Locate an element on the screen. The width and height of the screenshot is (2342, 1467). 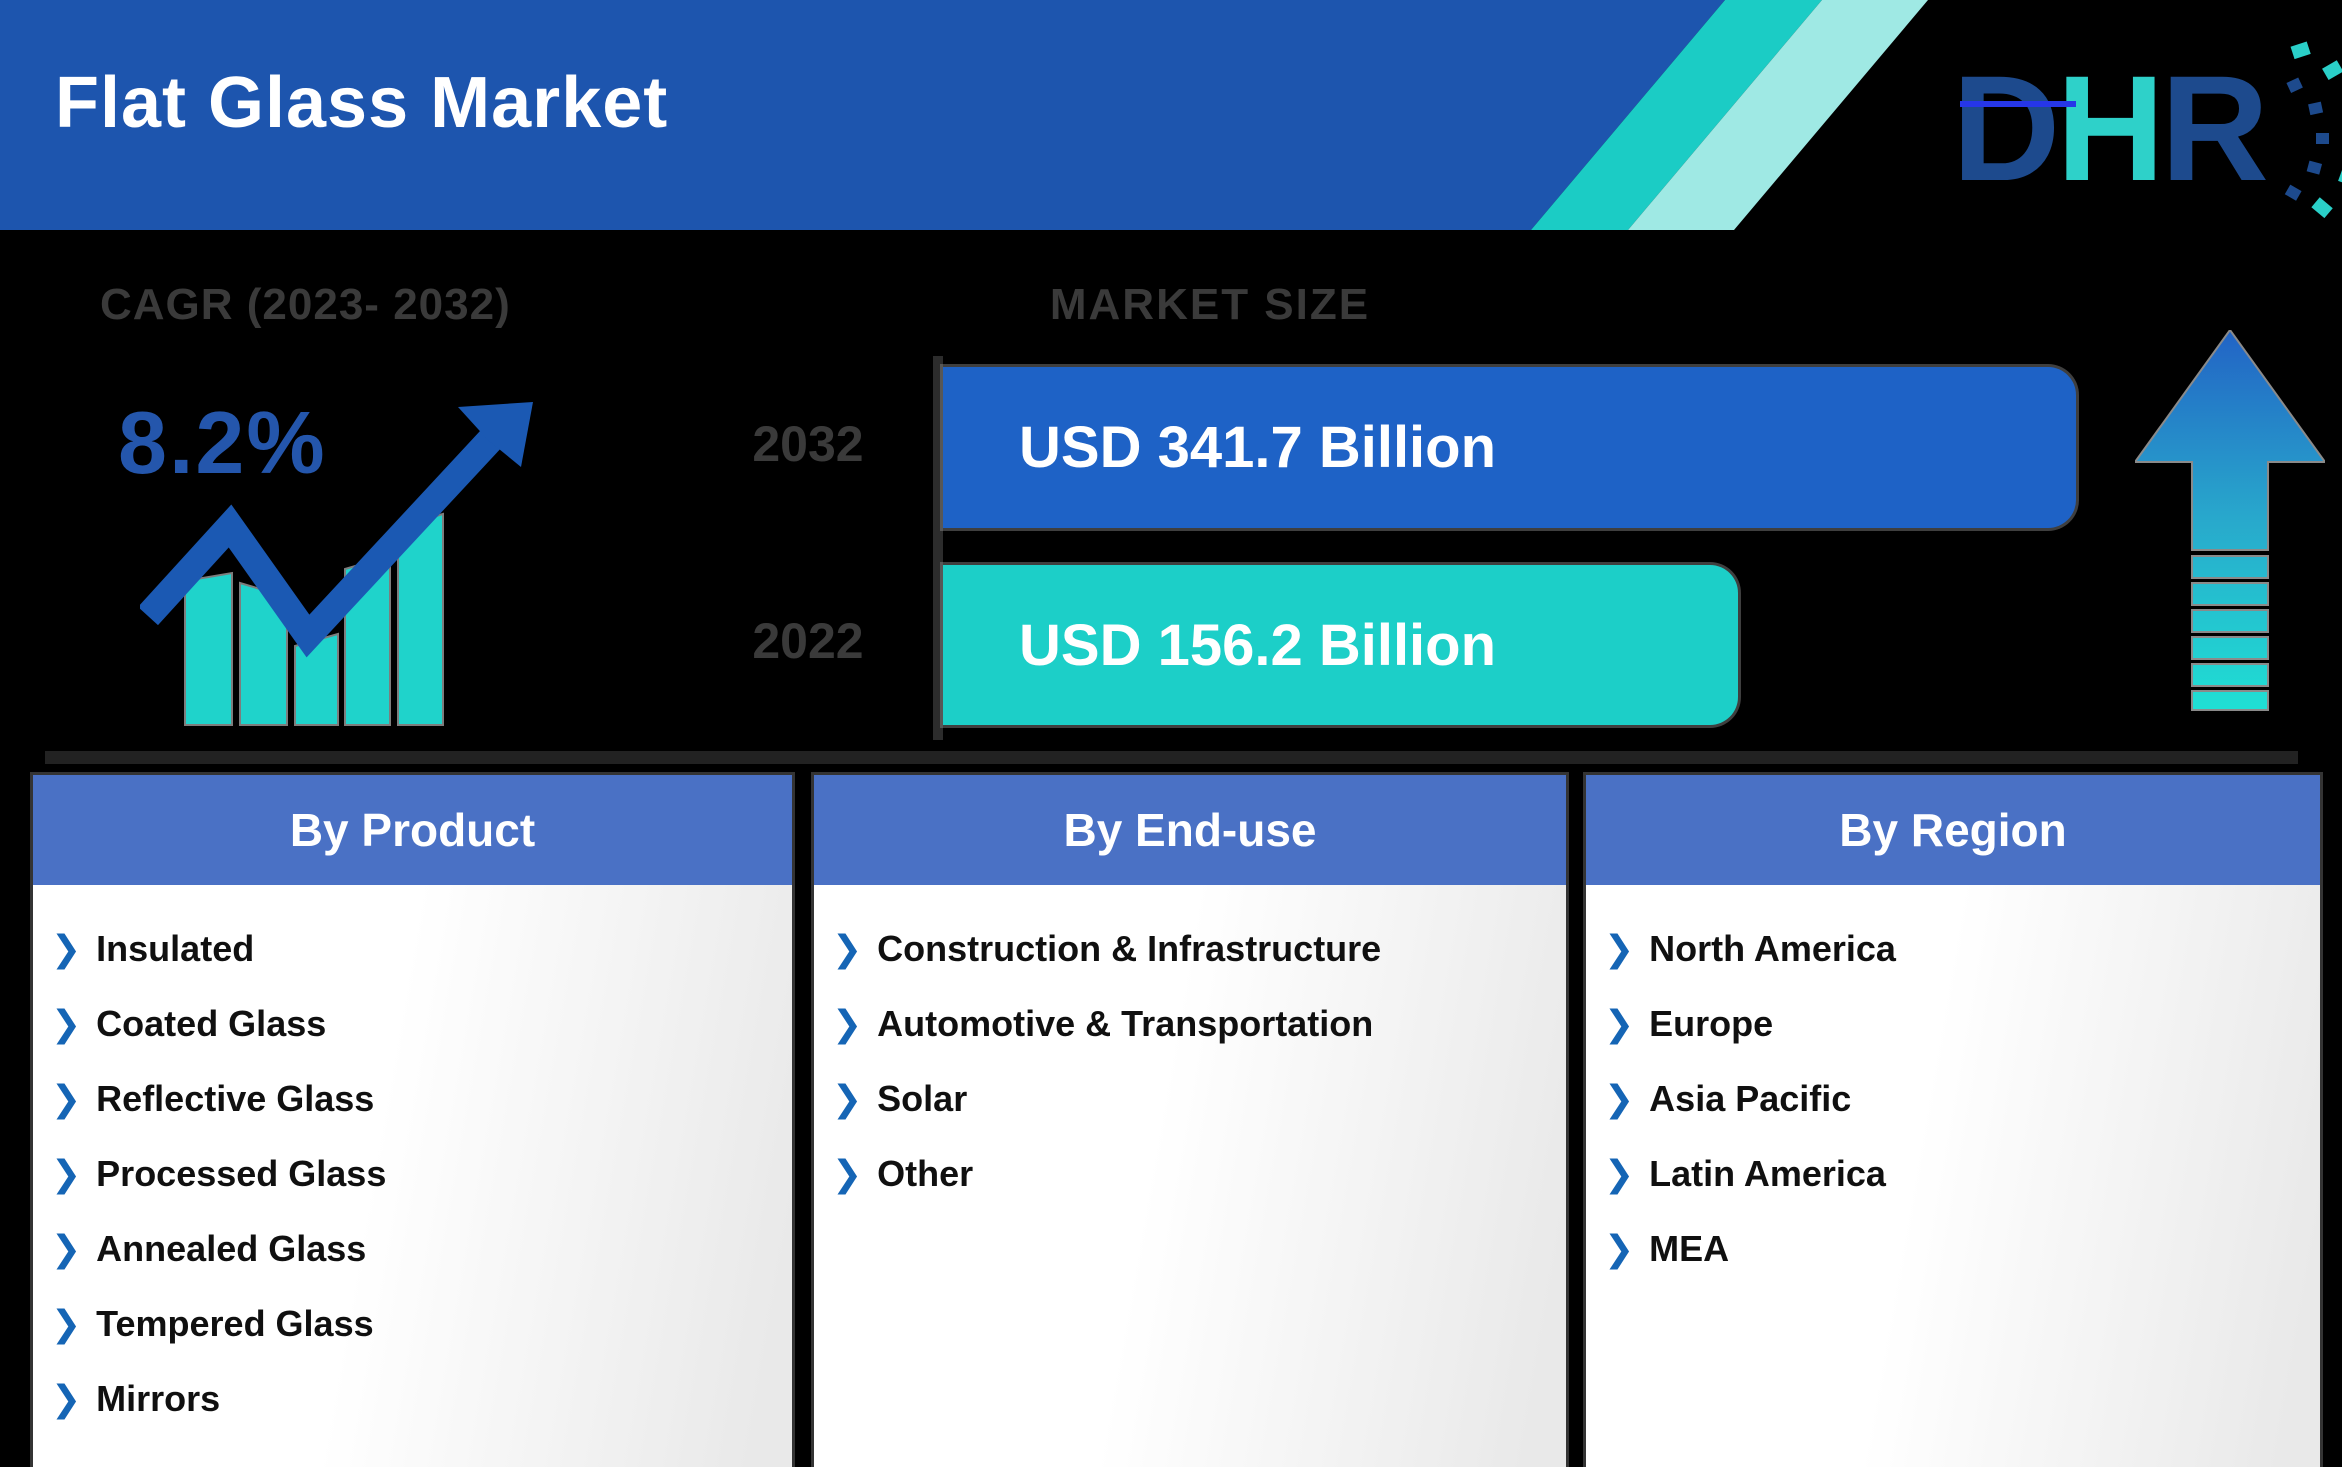
column-header-by-region: By Region is located at coordinates (1953, 830).